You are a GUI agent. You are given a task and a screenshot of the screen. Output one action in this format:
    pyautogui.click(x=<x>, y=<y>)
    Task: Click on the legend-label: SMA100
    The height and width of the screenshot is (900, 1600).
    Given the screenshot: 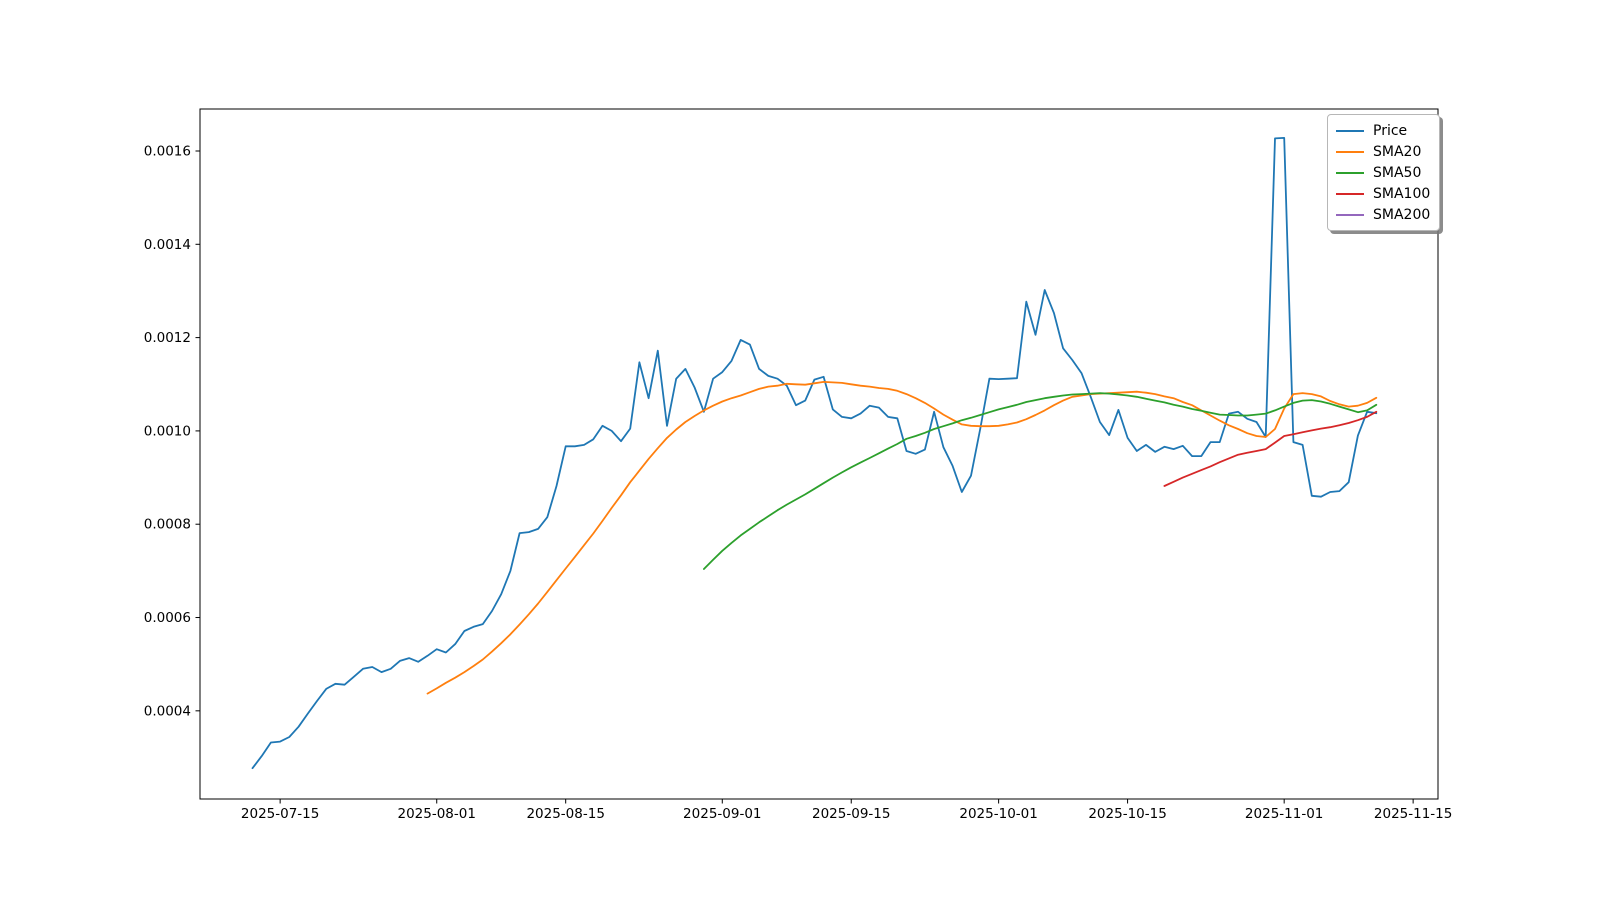 What is the action you would take?
    pyautogui.click(x=1402, y=193)
    